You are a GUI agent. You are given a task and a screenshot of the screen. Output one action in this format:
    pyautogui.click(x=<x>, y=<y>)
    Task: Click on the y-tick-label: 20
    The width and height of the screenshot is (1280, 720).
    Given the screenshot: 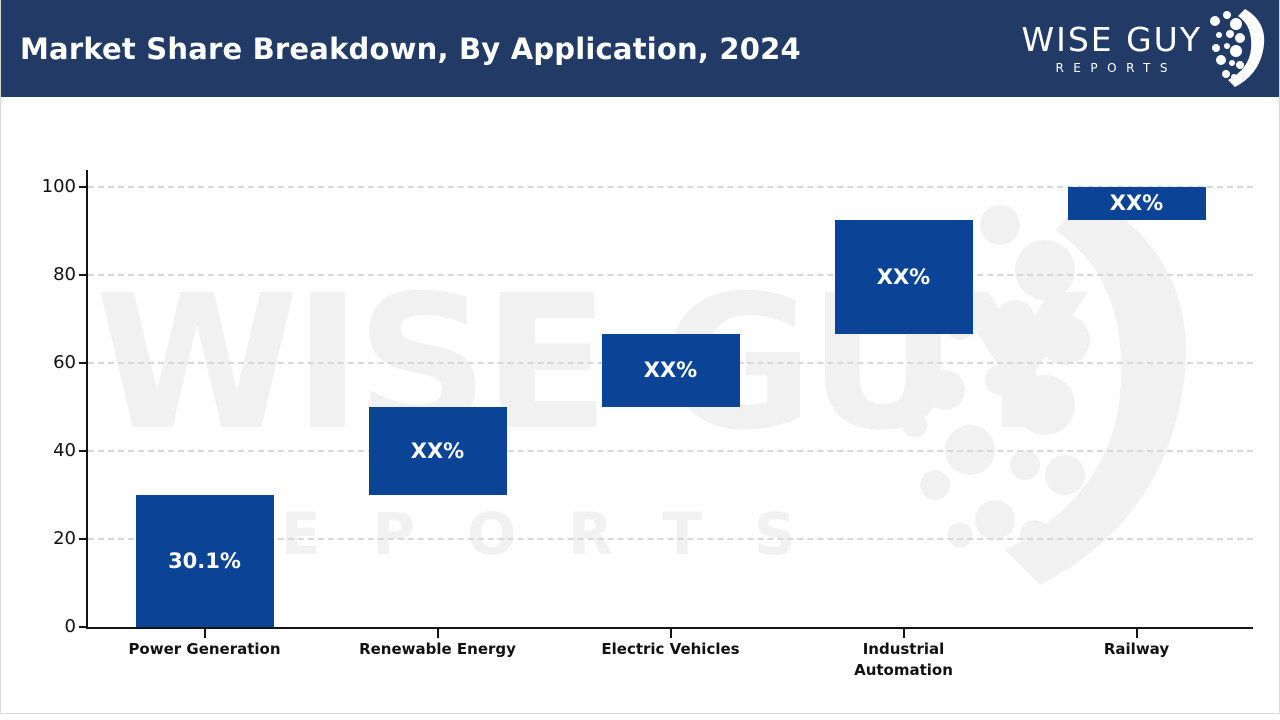 What is the action you would take?
    pyautogui.click(x=64, y=538)
    